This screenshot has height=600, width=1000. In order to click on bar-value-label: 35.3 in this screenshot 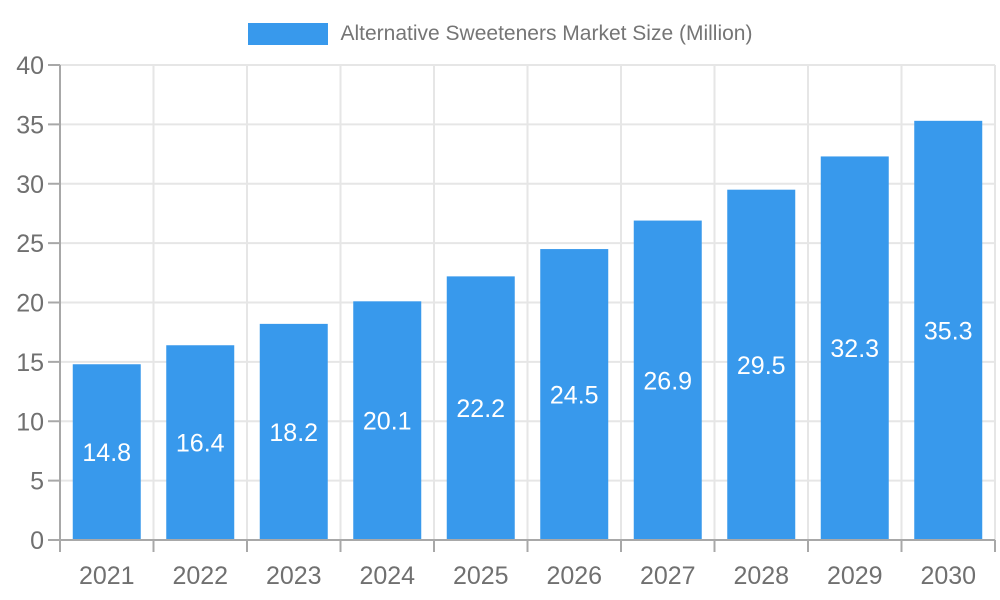, I will do `click(948, 331)`.